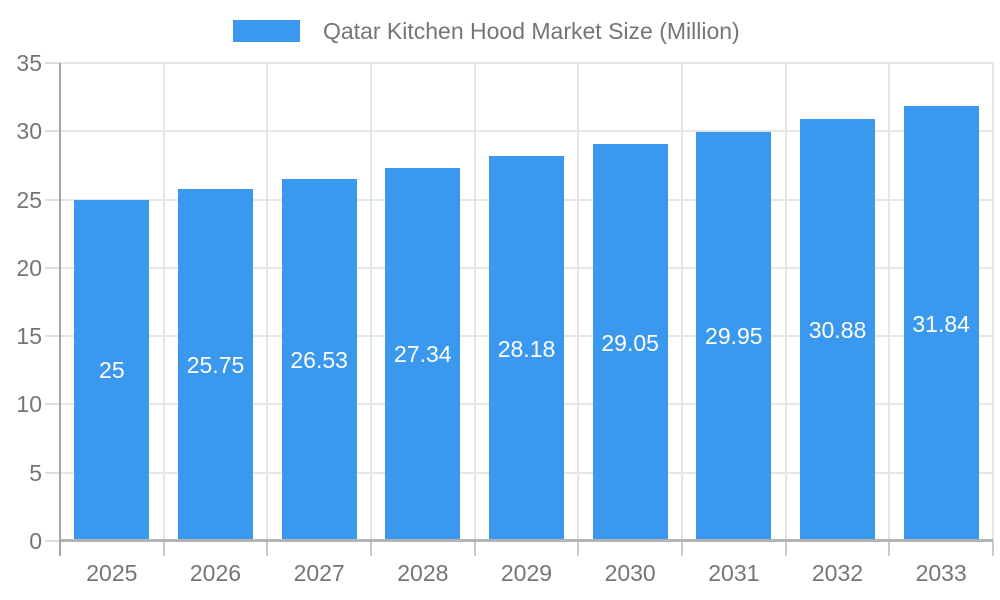 The width and height of the screenshot is (1000, 600). I want to click on bar-value-label: 26.53, so click(319, 359).